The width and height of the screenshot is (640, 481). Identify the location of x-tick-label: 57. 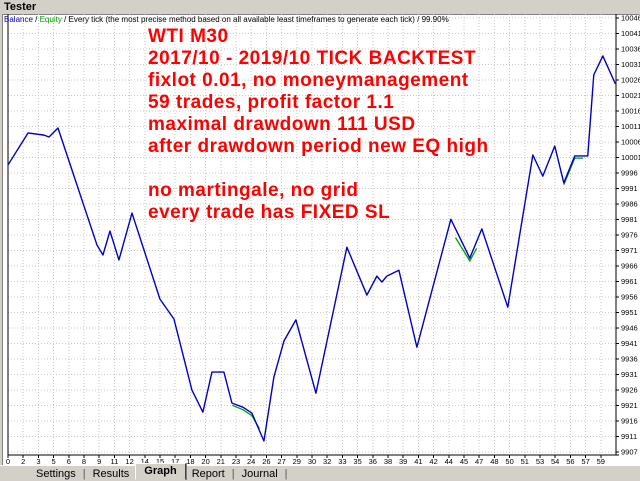
(585, 461).